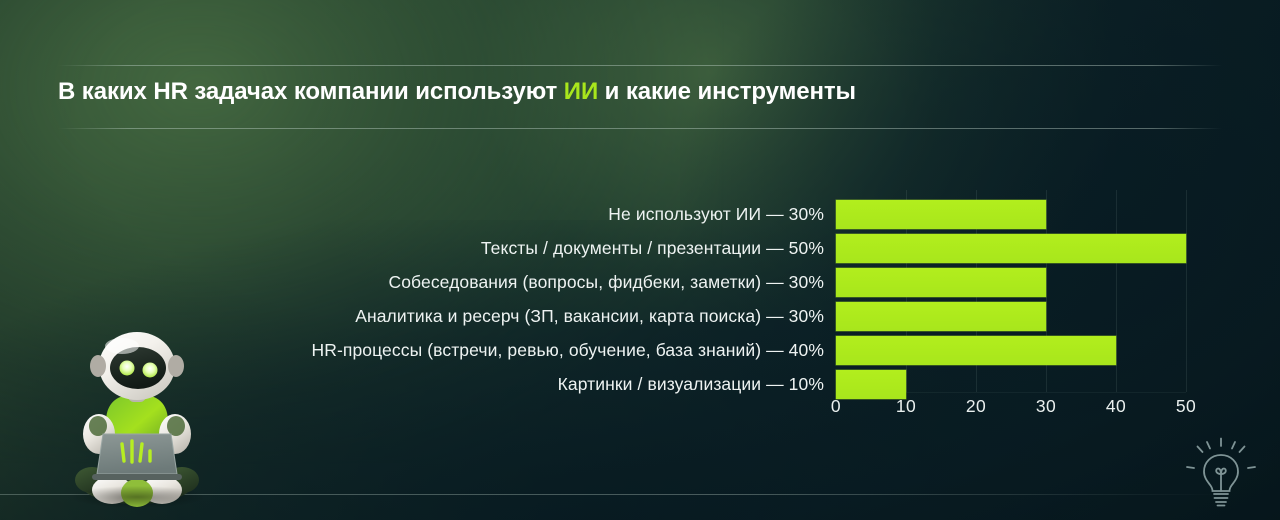  I want to click on bar-row-label: Картинки / визуализации — 10%, so click(690, 384).